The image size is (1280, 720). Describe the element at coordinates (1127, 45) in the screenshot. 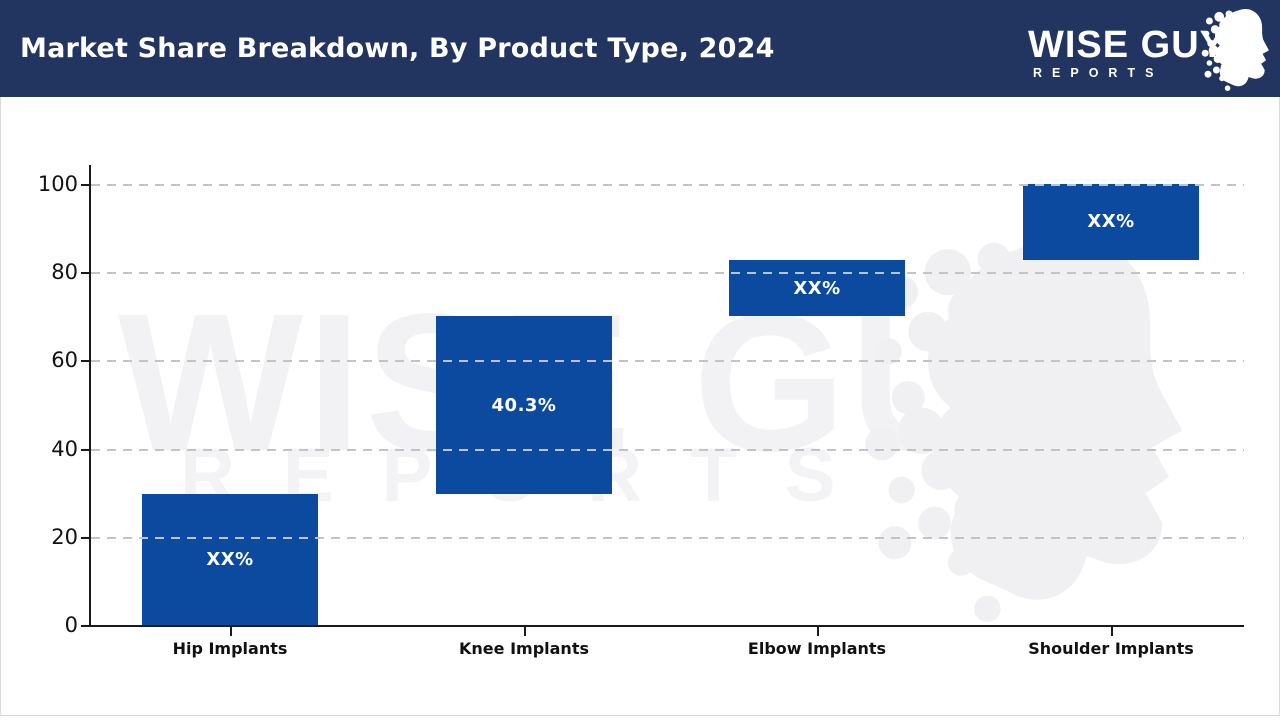

I see `brand-wordmark: WISE GUY` at that location.